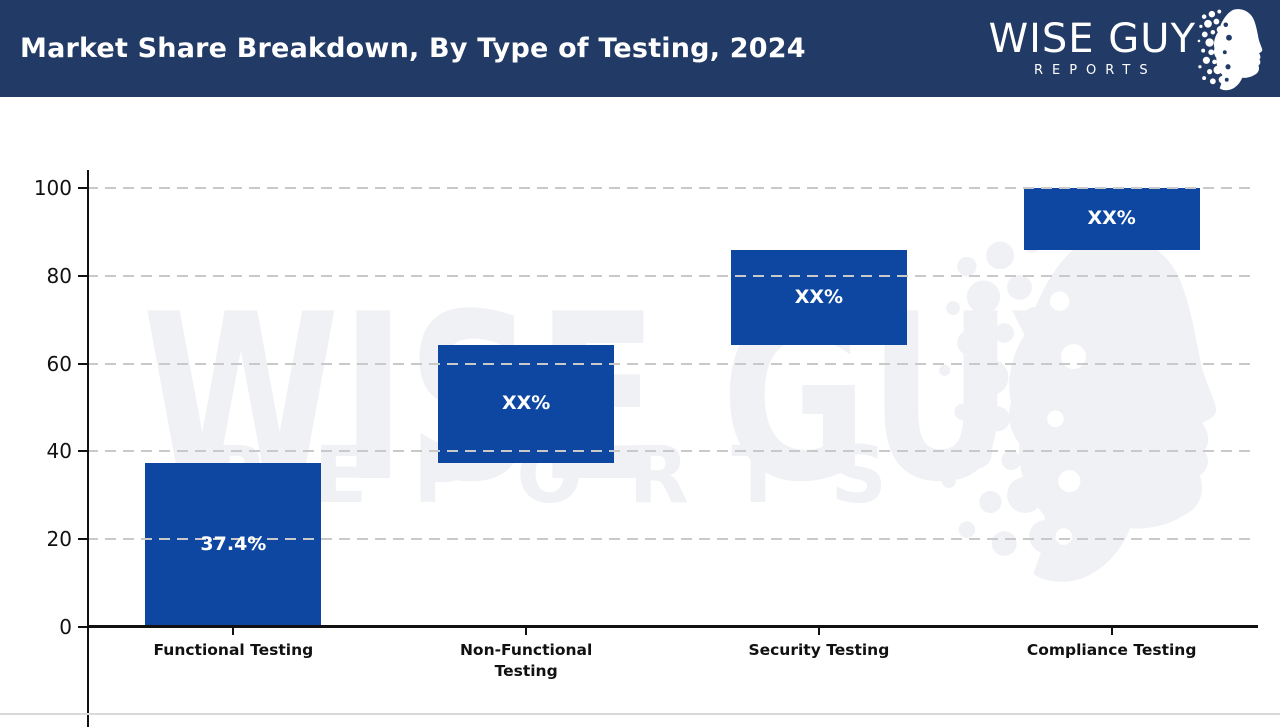 The width and height of the screenshot is (1280, 727). What do you see at coordinates (640, 714) in the screenshot?
I see `bottom-border` at bounding box center [640, 714].